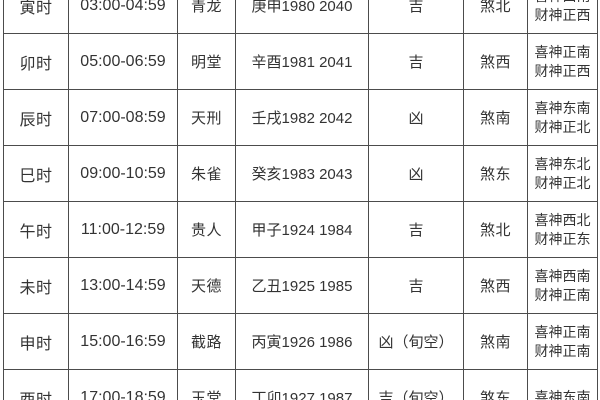 Image resolution: width=600 pixels, height=400 pixels. Describe the element at coordinates (563, 385) in the screenshot. I see `gods-directions-cell: 喜神东南` at that location.